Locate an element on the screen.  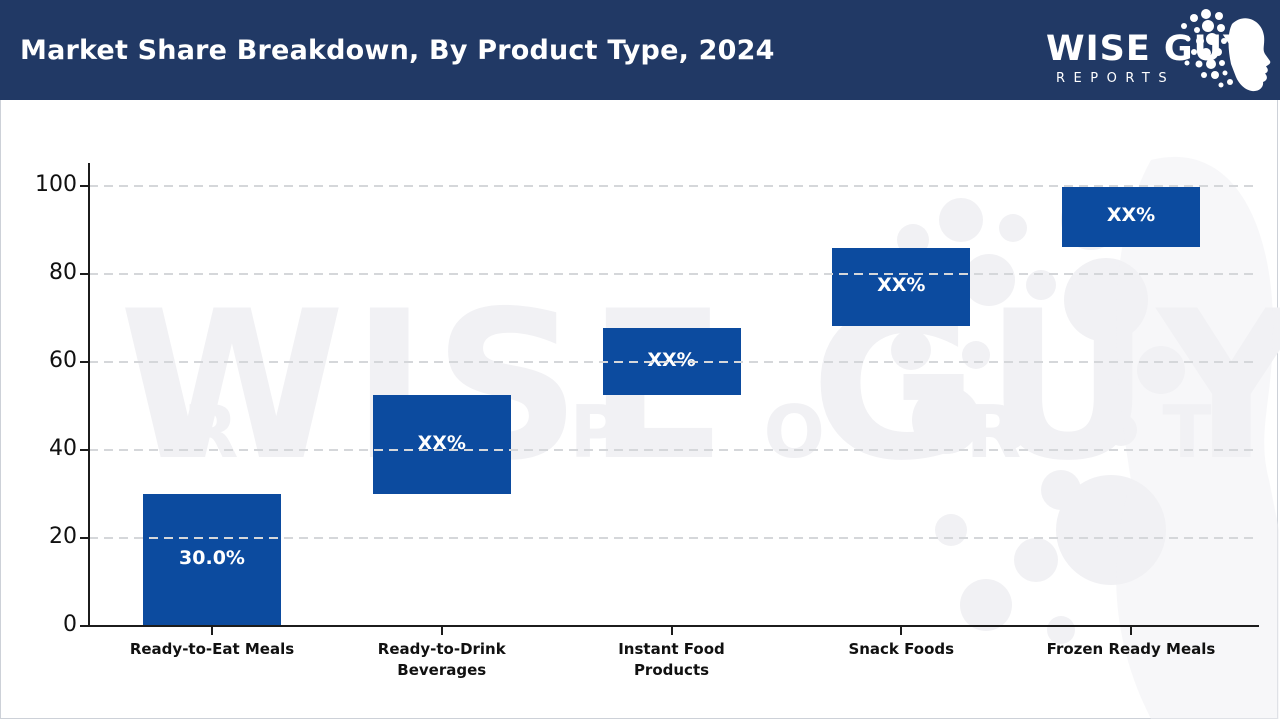
x-category-label: Snack Foods is located at coordinates (901, 649).